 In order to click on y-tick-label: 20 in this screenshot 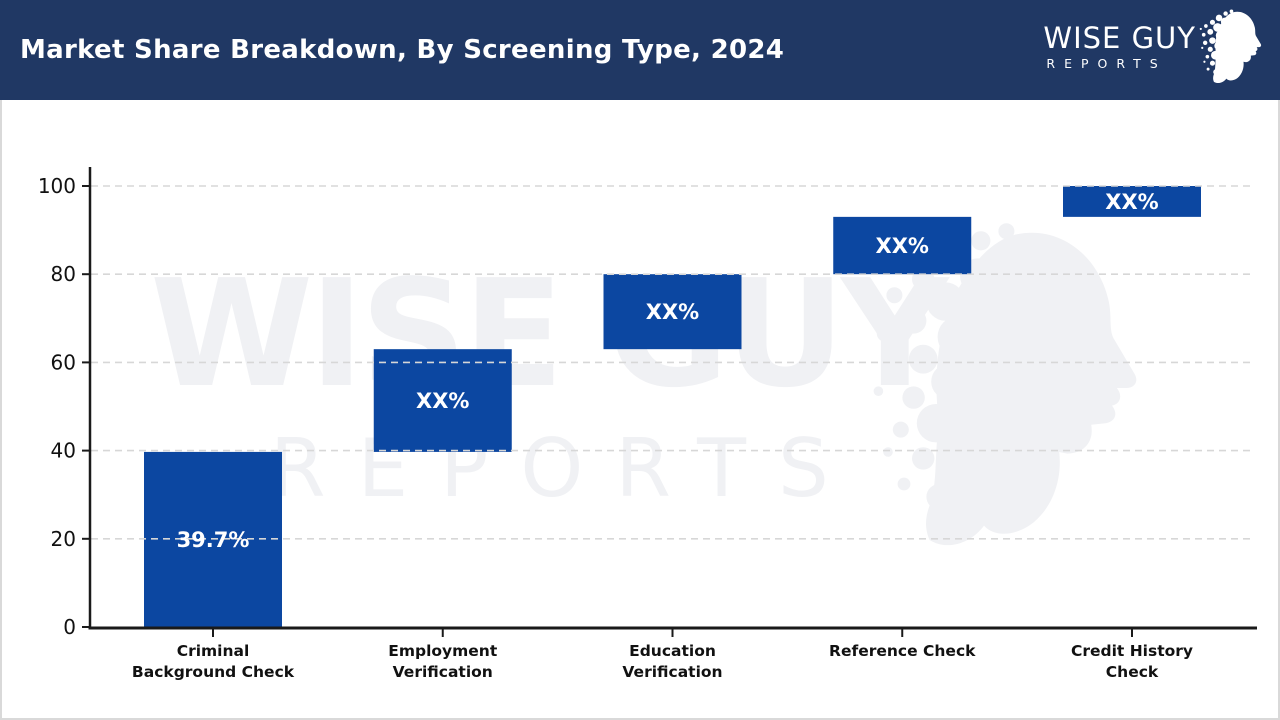, I will do `click(63, 539)`.